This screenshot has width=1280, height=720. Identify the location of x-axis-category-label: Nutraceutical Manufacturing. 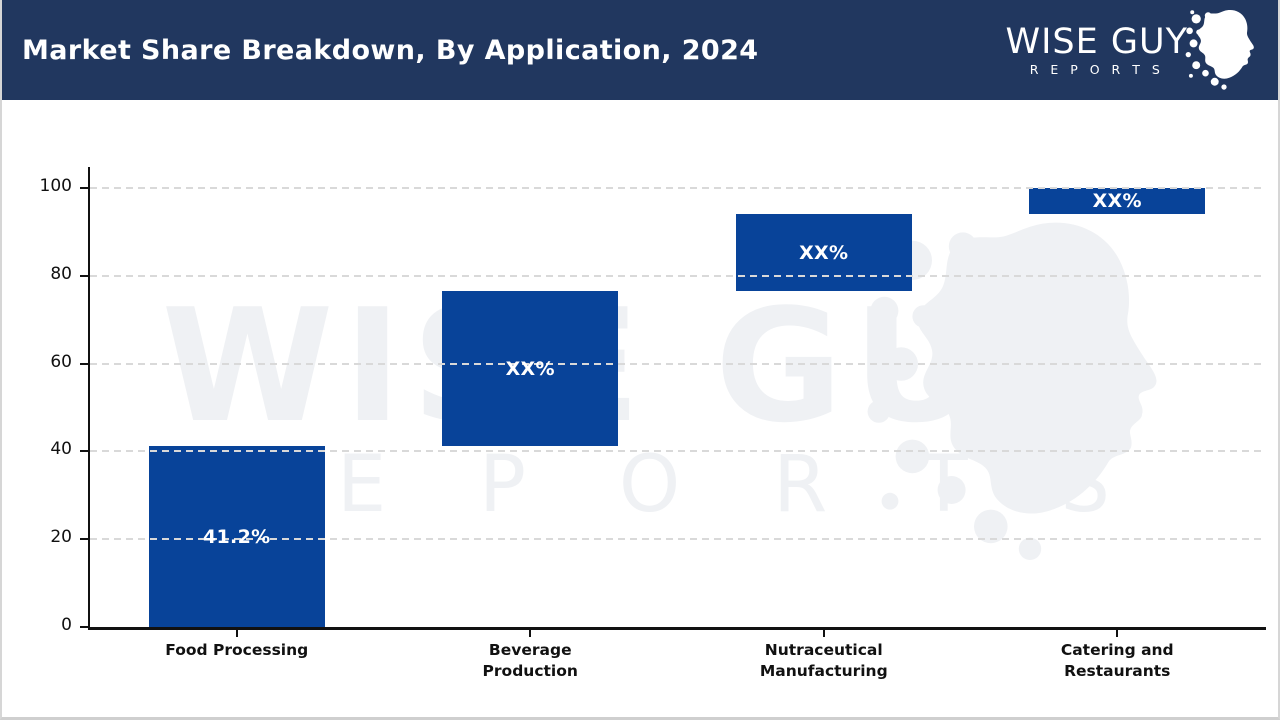
(824, 661).